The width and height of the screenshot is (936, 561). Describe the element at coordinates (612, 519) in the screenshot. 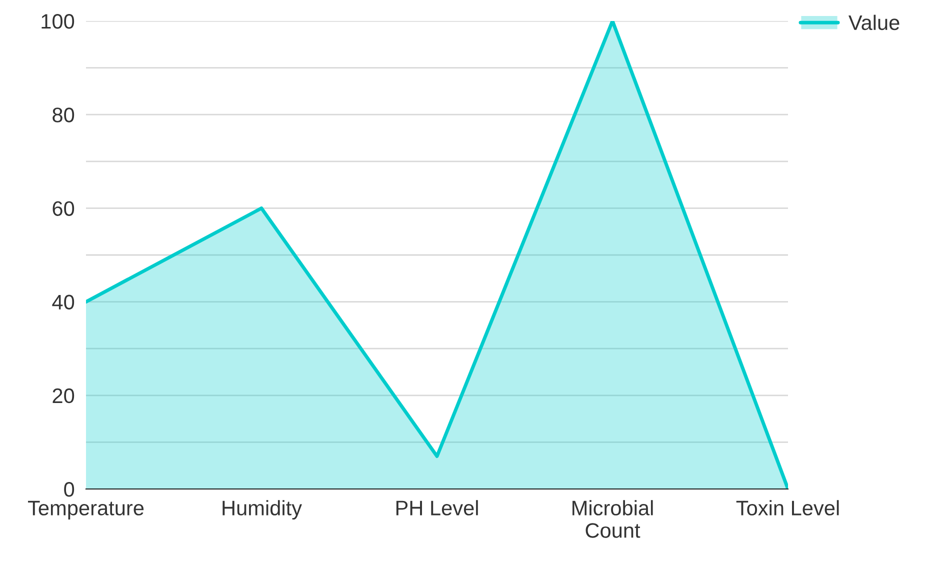

I see `x-tick-label: Microbial Count` at that location.